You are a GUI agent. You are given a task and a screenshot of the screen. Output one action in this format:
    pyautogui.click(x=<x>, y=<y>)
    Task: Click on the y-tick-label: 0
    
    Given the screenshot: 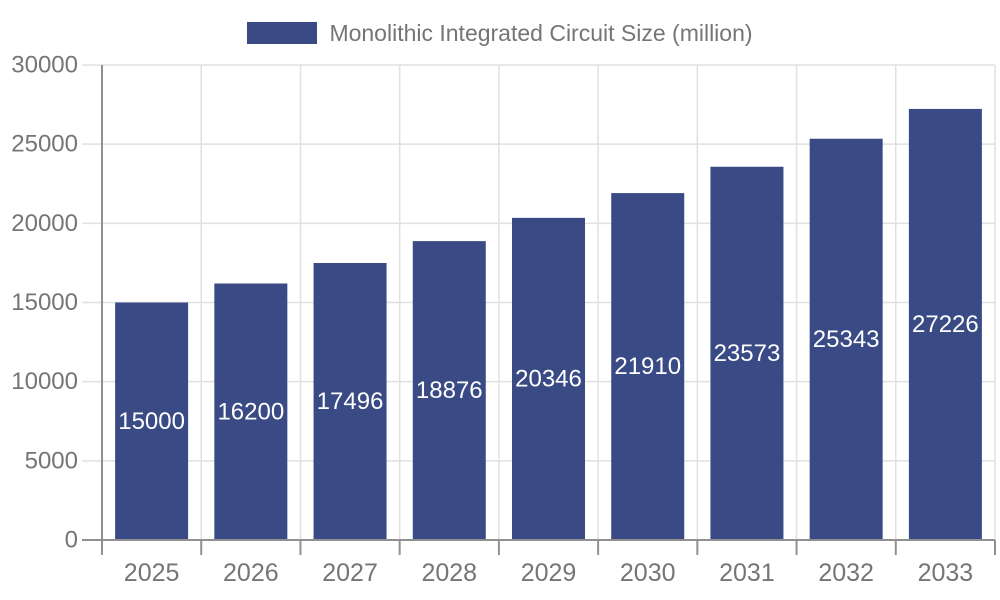 What is the action you would take?
    pyautogui.click(x=71, y=540)
    